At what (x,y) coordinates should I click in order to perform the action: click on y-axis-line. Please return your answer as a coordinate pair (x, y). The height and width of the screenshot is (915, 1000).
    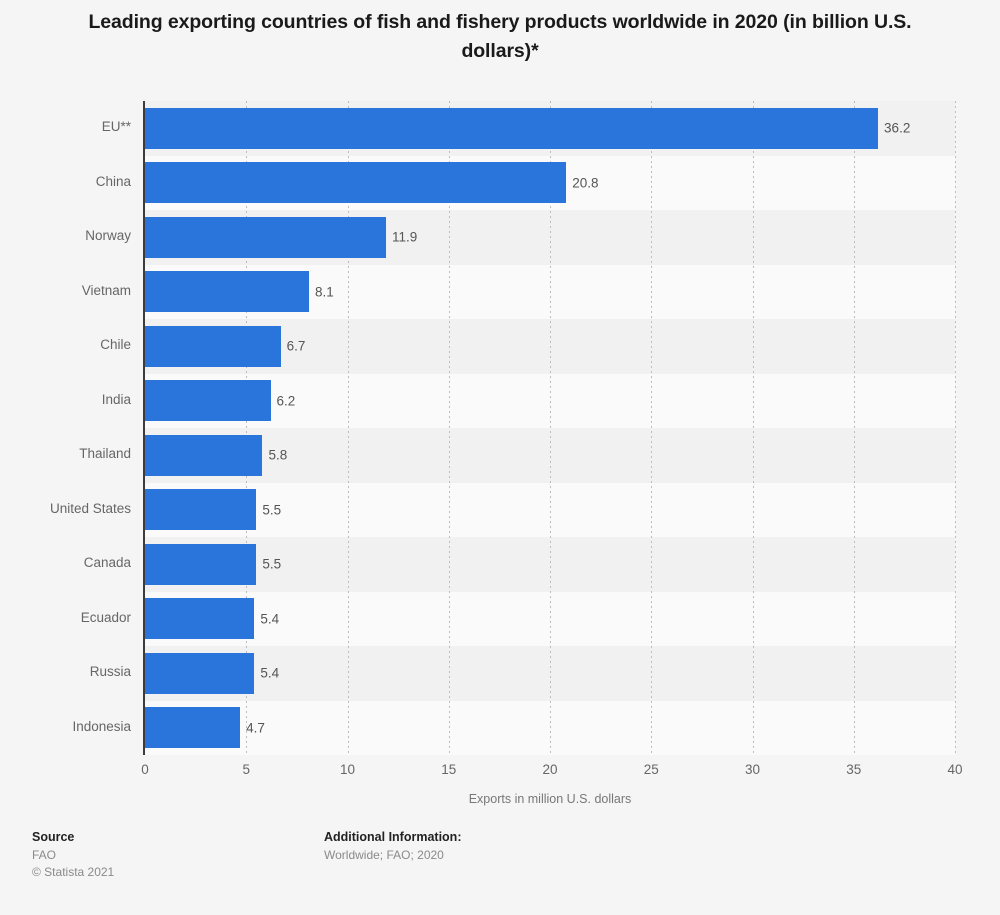
    Looking at the image, I should click on (144, 428).